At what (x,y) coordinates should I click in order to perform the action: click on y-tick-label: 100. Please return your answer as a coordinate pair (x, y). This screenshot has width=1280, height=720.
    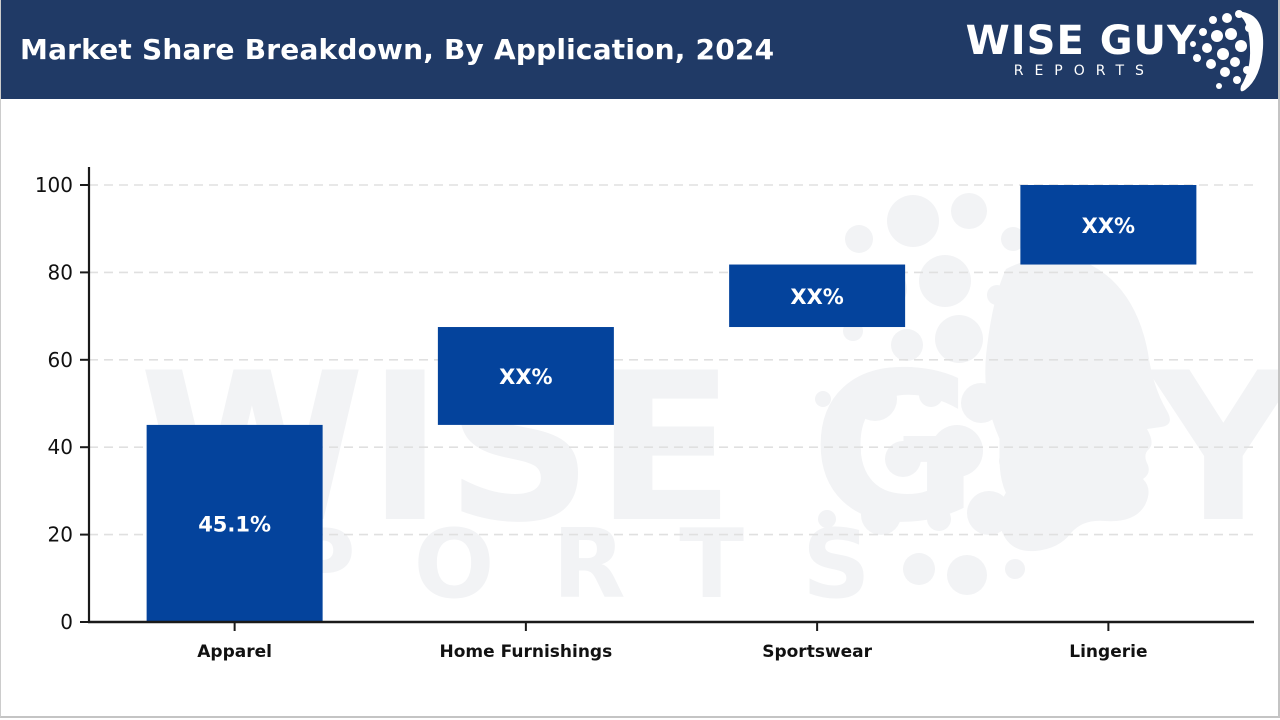
    Looking at the image, I should click on (54, 185).